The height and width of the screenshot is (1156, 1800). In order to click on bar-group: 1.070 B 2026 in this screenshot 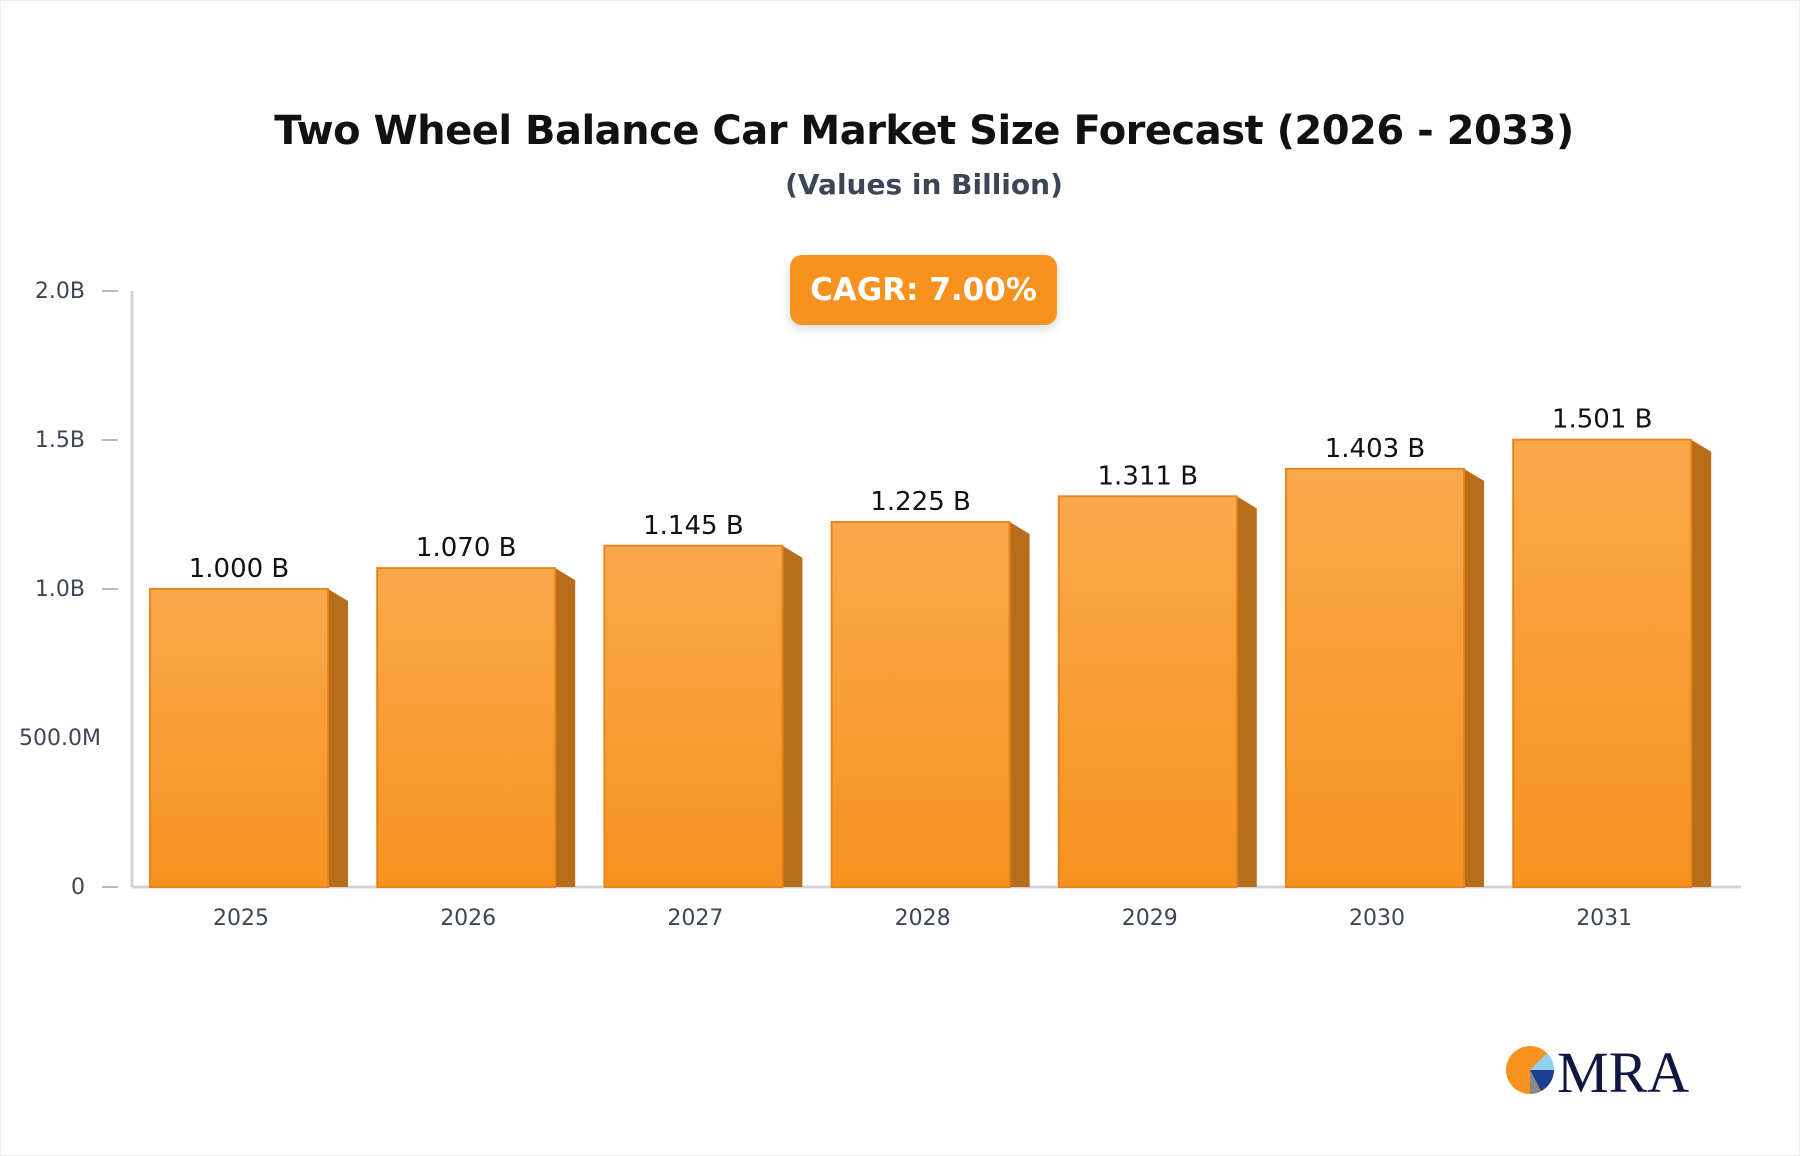, I will do `click(476, 732)`.